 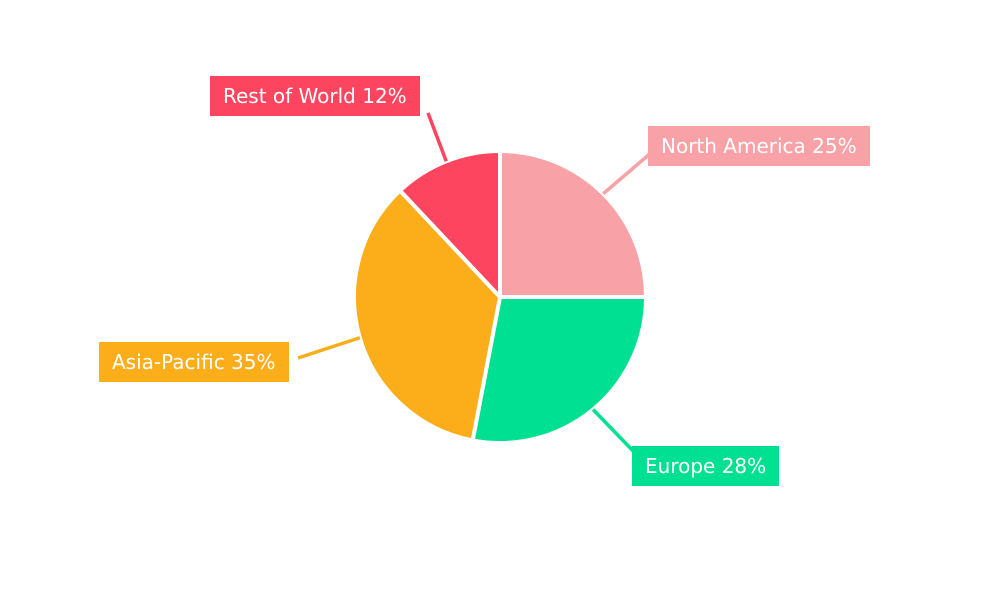 What do you see at coordinates (427, 315) in the screenshot?
I see `pie-slice-asia-pacific` at bounding box center [427, 315].